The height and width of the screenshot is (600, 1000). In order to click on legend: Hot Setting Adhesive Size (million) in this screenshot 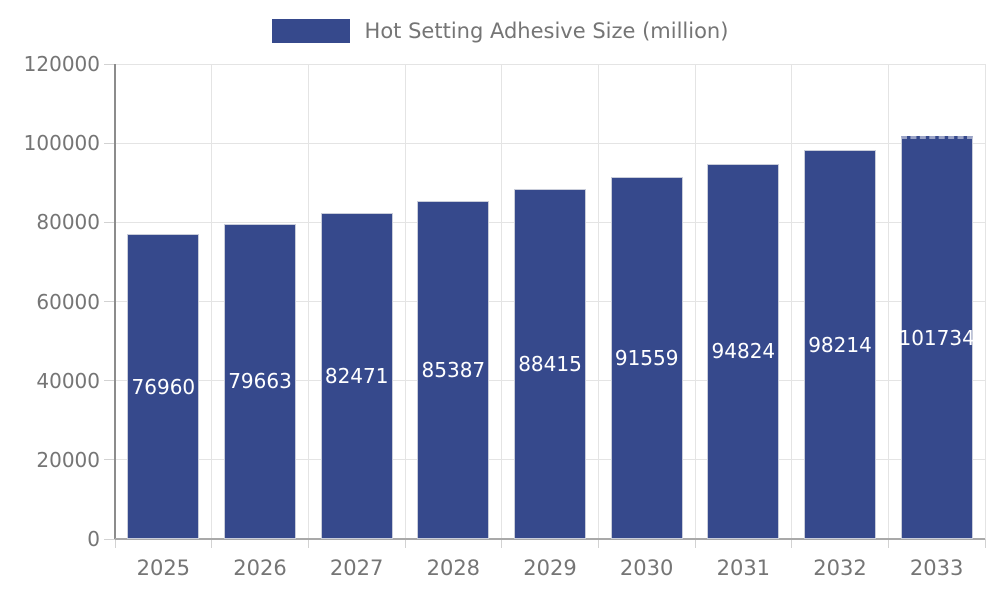, I will do `click(500, 31)`.